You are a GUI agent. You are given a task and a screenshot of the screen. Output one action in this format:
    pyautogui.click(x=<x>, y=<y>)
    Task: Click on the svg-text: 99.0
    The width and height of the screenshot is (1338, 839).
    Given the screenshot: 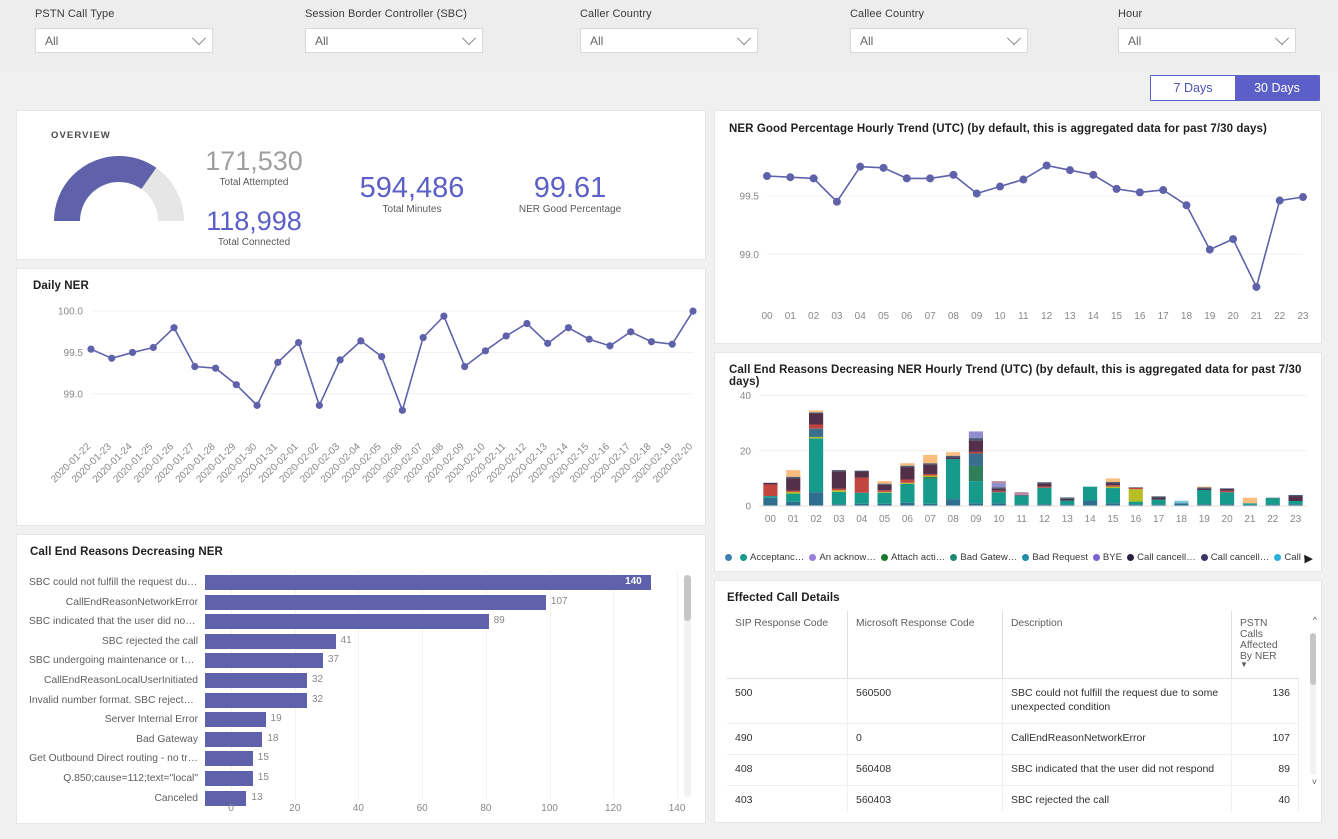 What is the action you would take?
    pyautogui.click(x=750, y=255)
    